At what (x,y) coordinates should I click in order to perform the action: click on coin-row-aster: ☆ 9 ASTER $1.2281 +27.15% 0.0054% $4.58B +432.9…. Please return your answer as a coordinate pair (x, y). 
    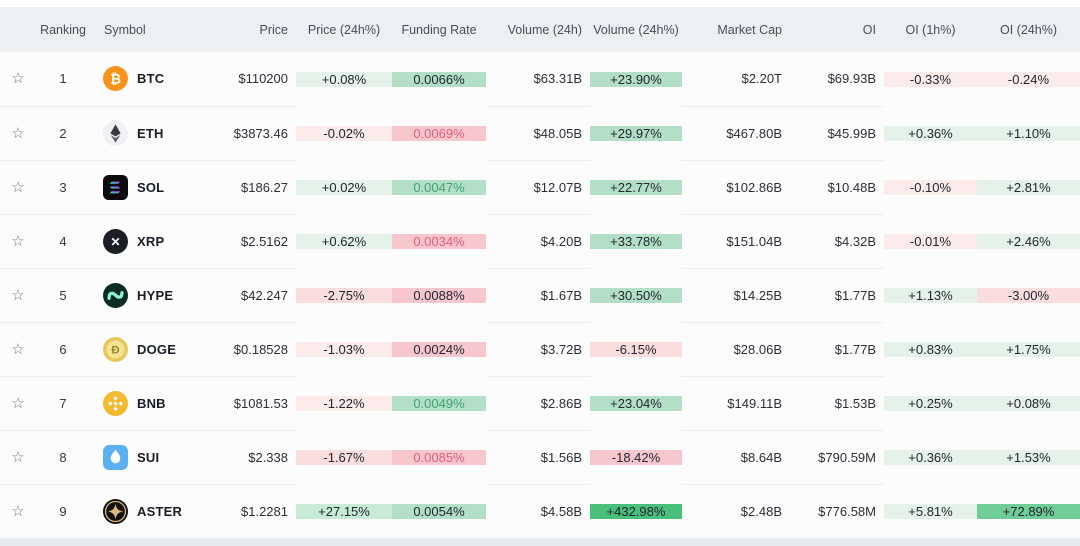
    Looking at the image, I should click on (540, 511).